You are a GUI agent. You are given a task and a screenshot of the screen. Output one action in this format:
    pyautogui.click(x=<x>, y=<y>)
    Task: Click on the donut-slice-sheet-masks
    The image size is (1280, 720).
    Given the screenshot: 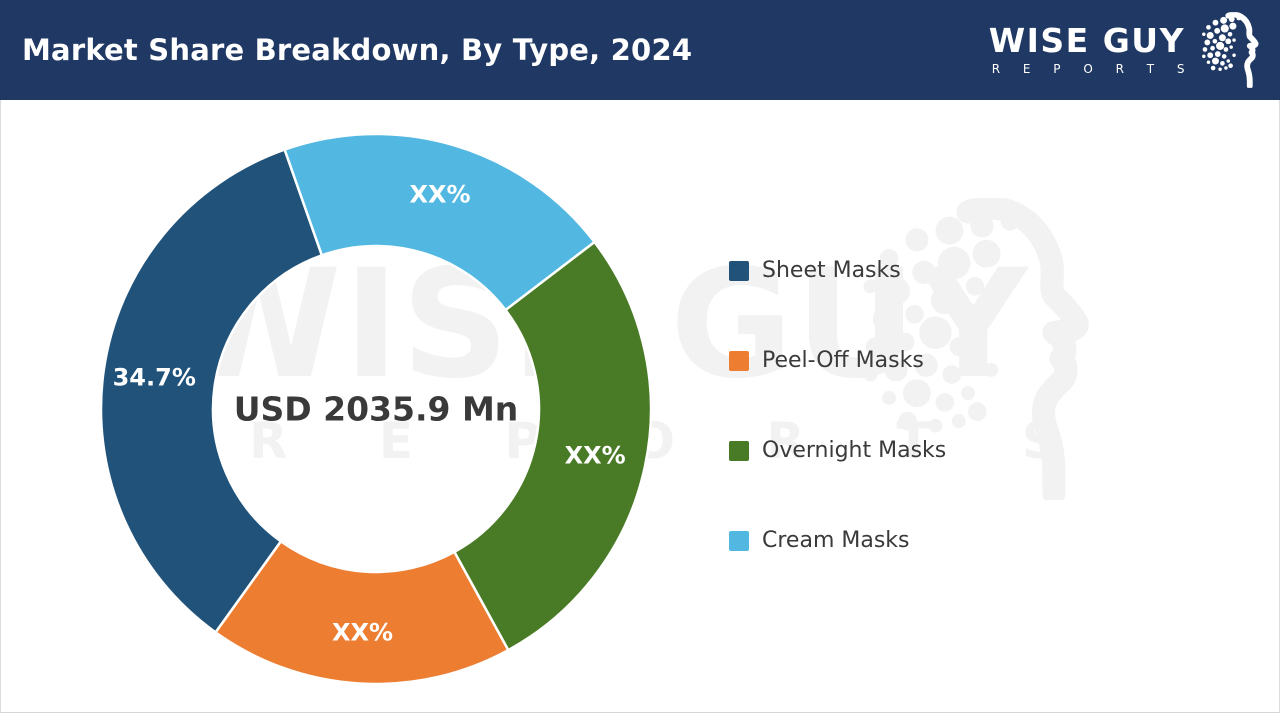 What is the action you would take?
    pyautogui.click(x=211, y=391)
    